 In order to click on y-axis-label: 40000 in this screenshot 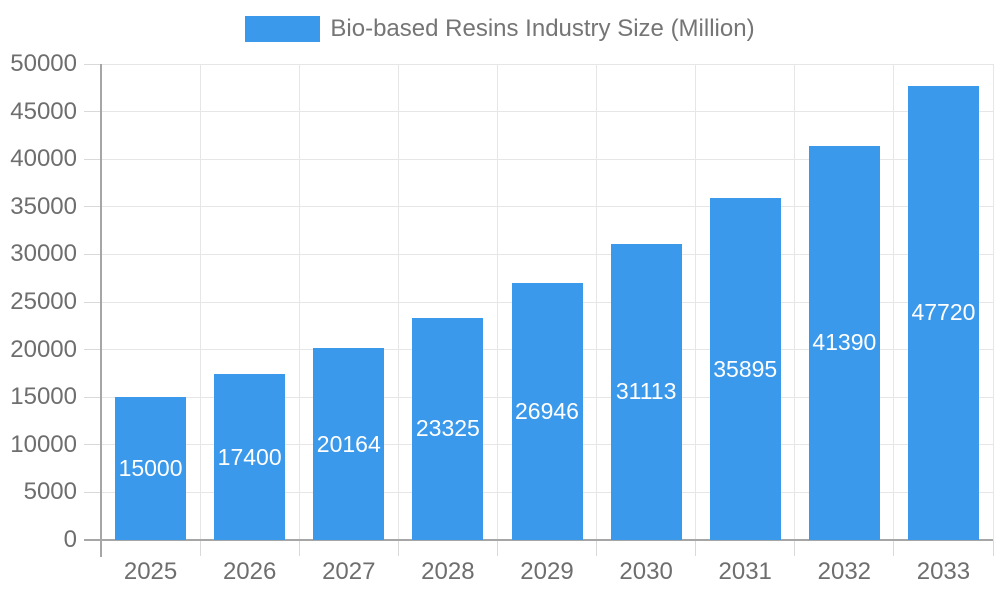, I will do `click(43, 159)`.